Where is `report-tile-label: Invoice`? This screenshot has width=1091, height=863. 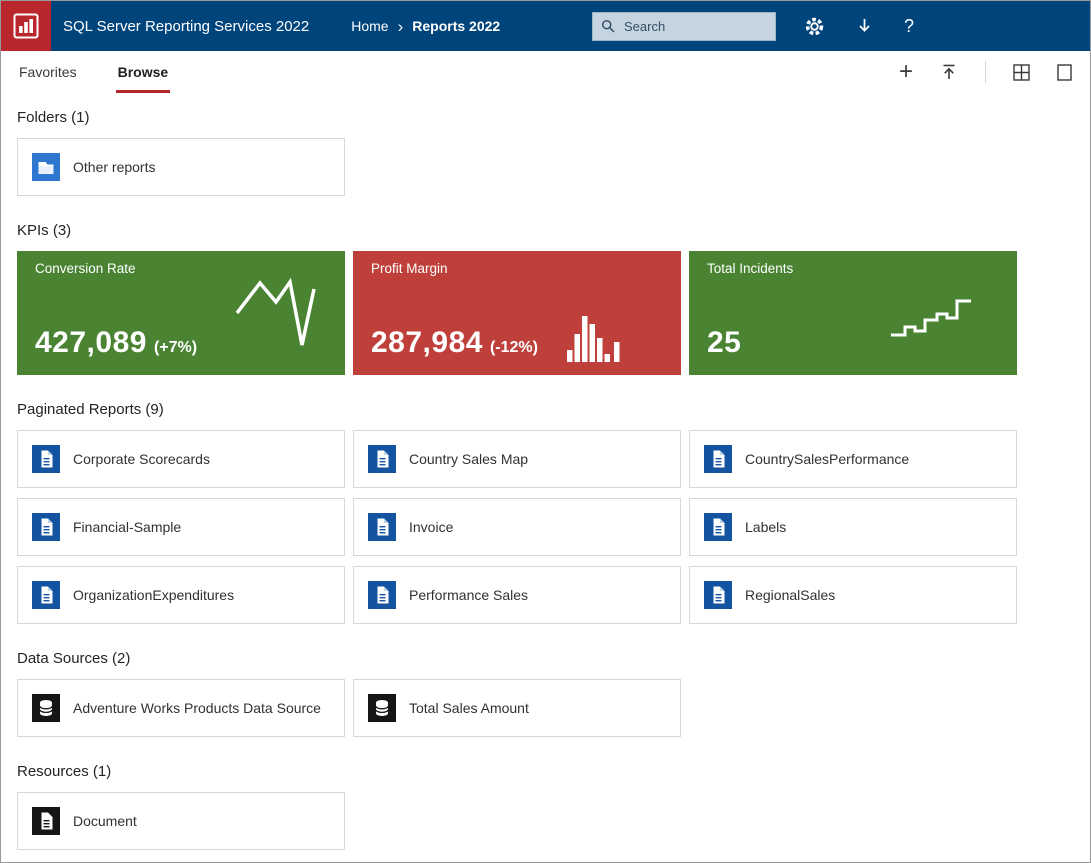
report-tile-label: Invoice is located at coordinates (431, 526).